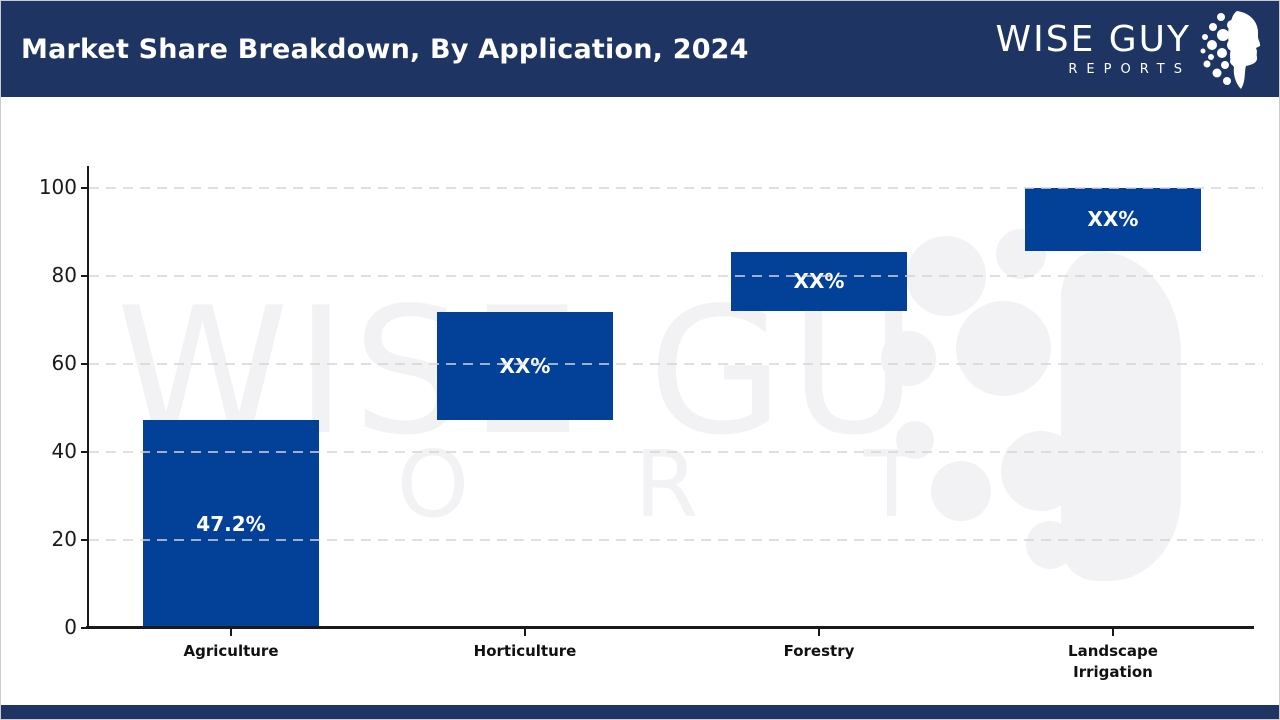  What do you see at coordinates (64, 275) in the screenshot?
I see `y-axis-tick-label: 80` at bounding box center [64, 275].